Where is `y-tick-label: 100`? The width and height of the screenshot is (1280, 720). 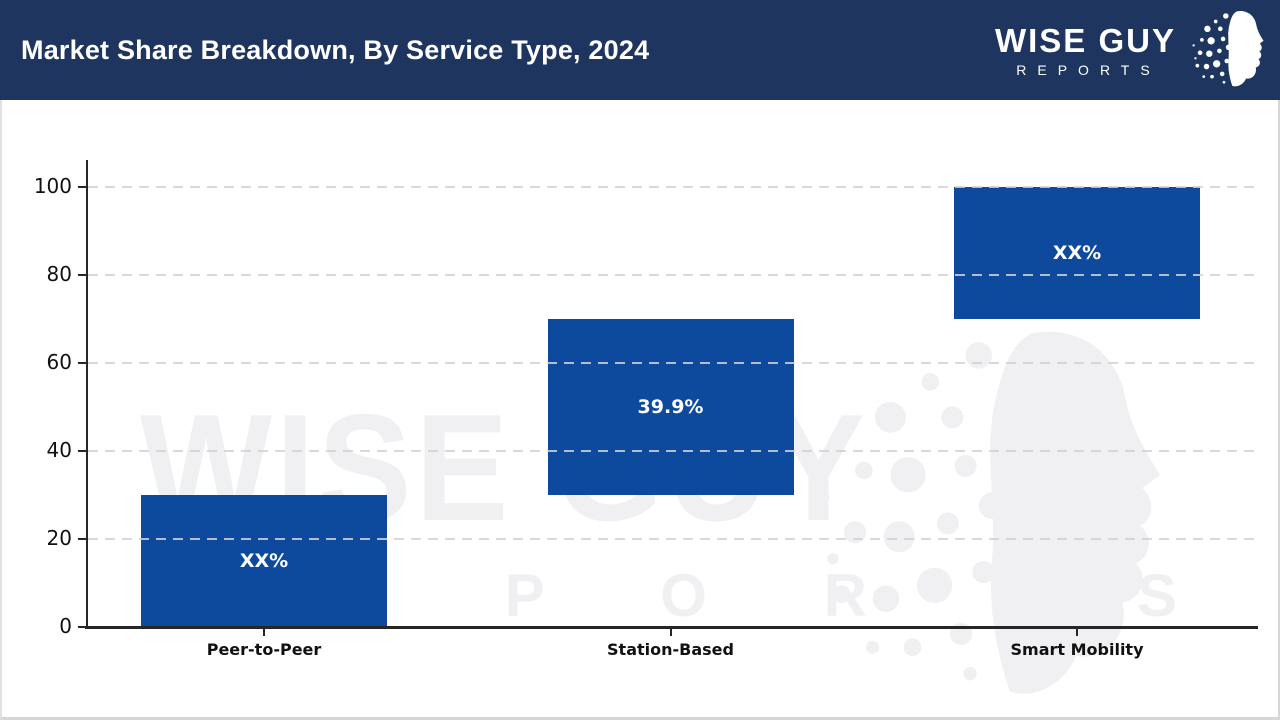
y-tick-label: 100 is located at coordinates (52, 186).